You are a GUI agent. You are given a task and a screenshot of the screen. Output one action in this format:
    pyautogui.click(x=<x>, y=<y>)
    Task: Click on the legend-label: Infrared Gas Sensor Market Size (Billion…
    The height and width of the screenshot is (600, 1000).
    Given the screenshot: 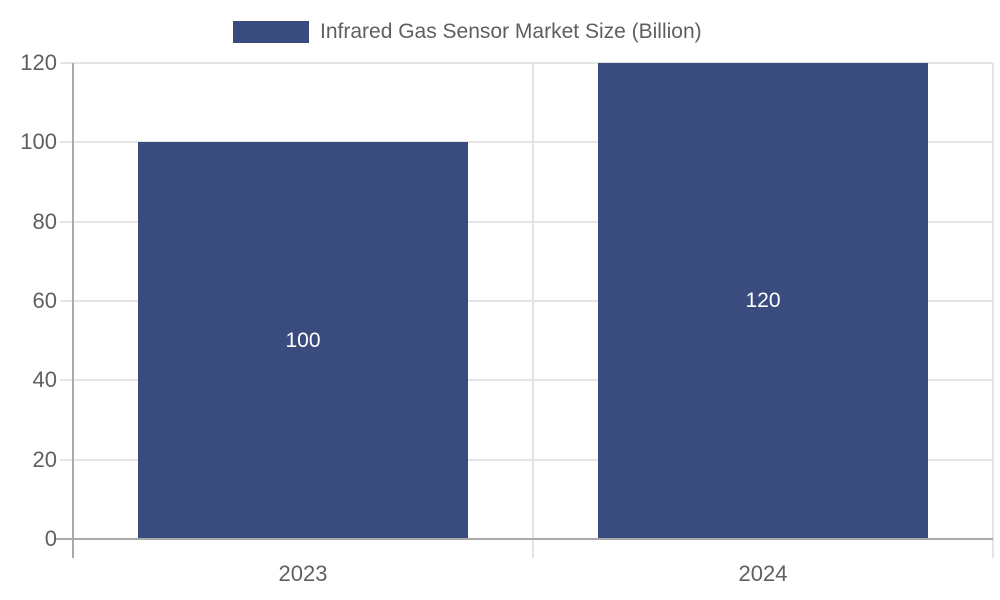 What is the action you would take?
    pyautogui.click(x=511, y=31)
    